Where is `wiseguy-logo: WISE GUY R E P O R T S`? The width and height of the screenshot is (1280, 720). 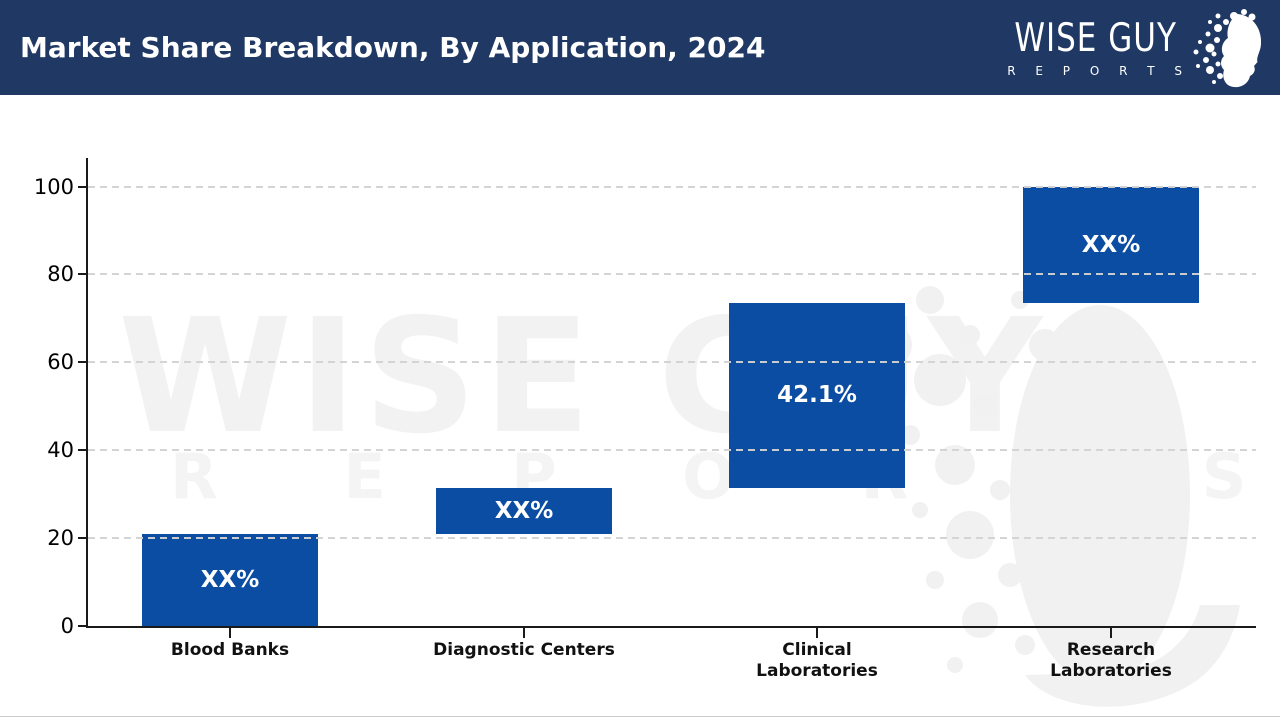
wiseguy-logo: WISE GUY R E P O R T S is located at coordinates (1134, 48).